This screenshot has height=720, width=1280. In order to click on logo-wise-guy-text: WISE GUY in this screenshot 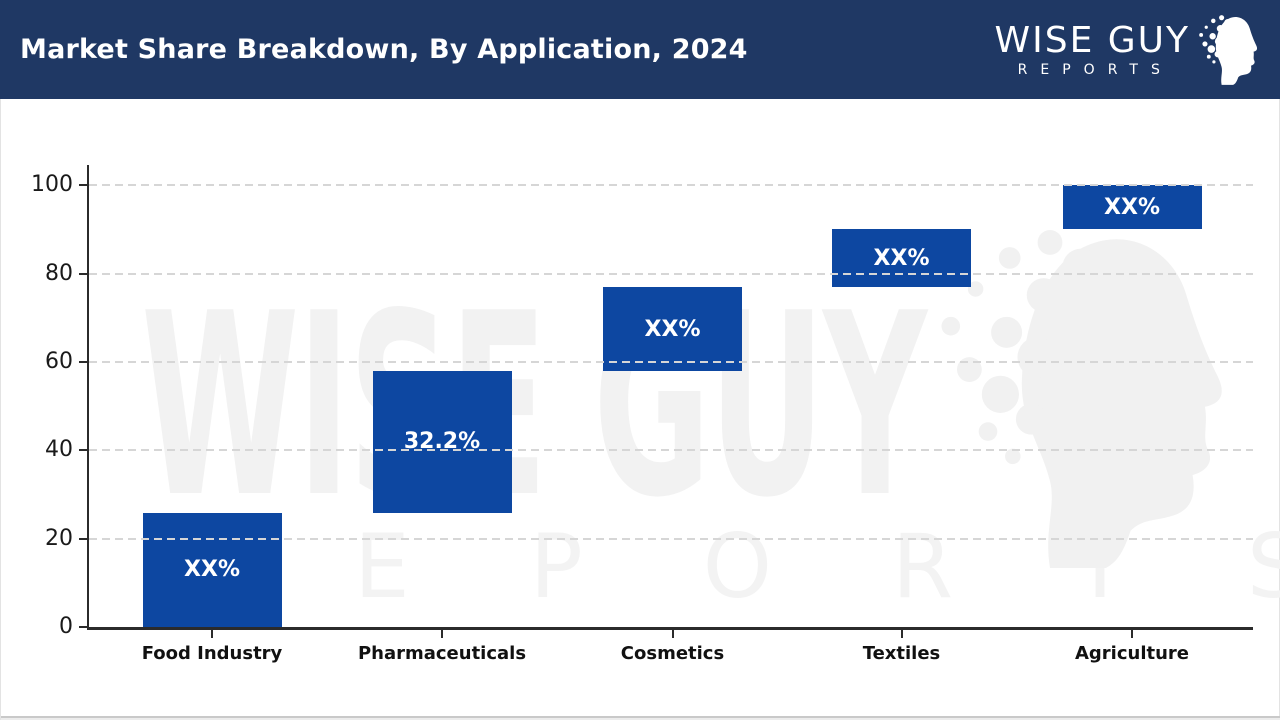, I will do `click(1092, 40)`.